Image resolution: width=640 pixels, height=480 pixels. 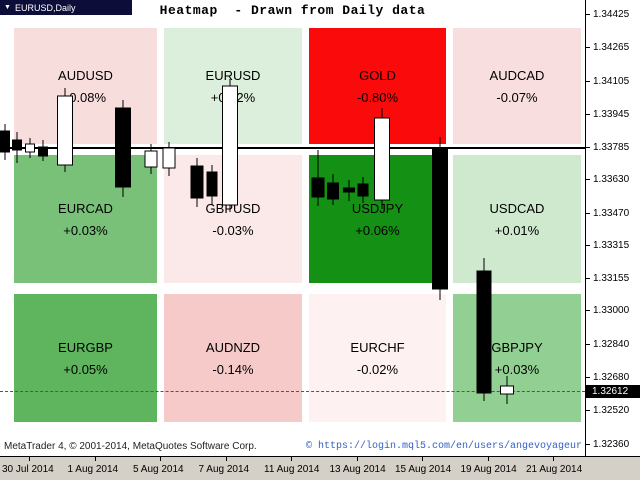 What do you see at coordinates (377, 230) in the screenshot?
I see `tile-change: +0.06%` at bounding box center [377, 230].